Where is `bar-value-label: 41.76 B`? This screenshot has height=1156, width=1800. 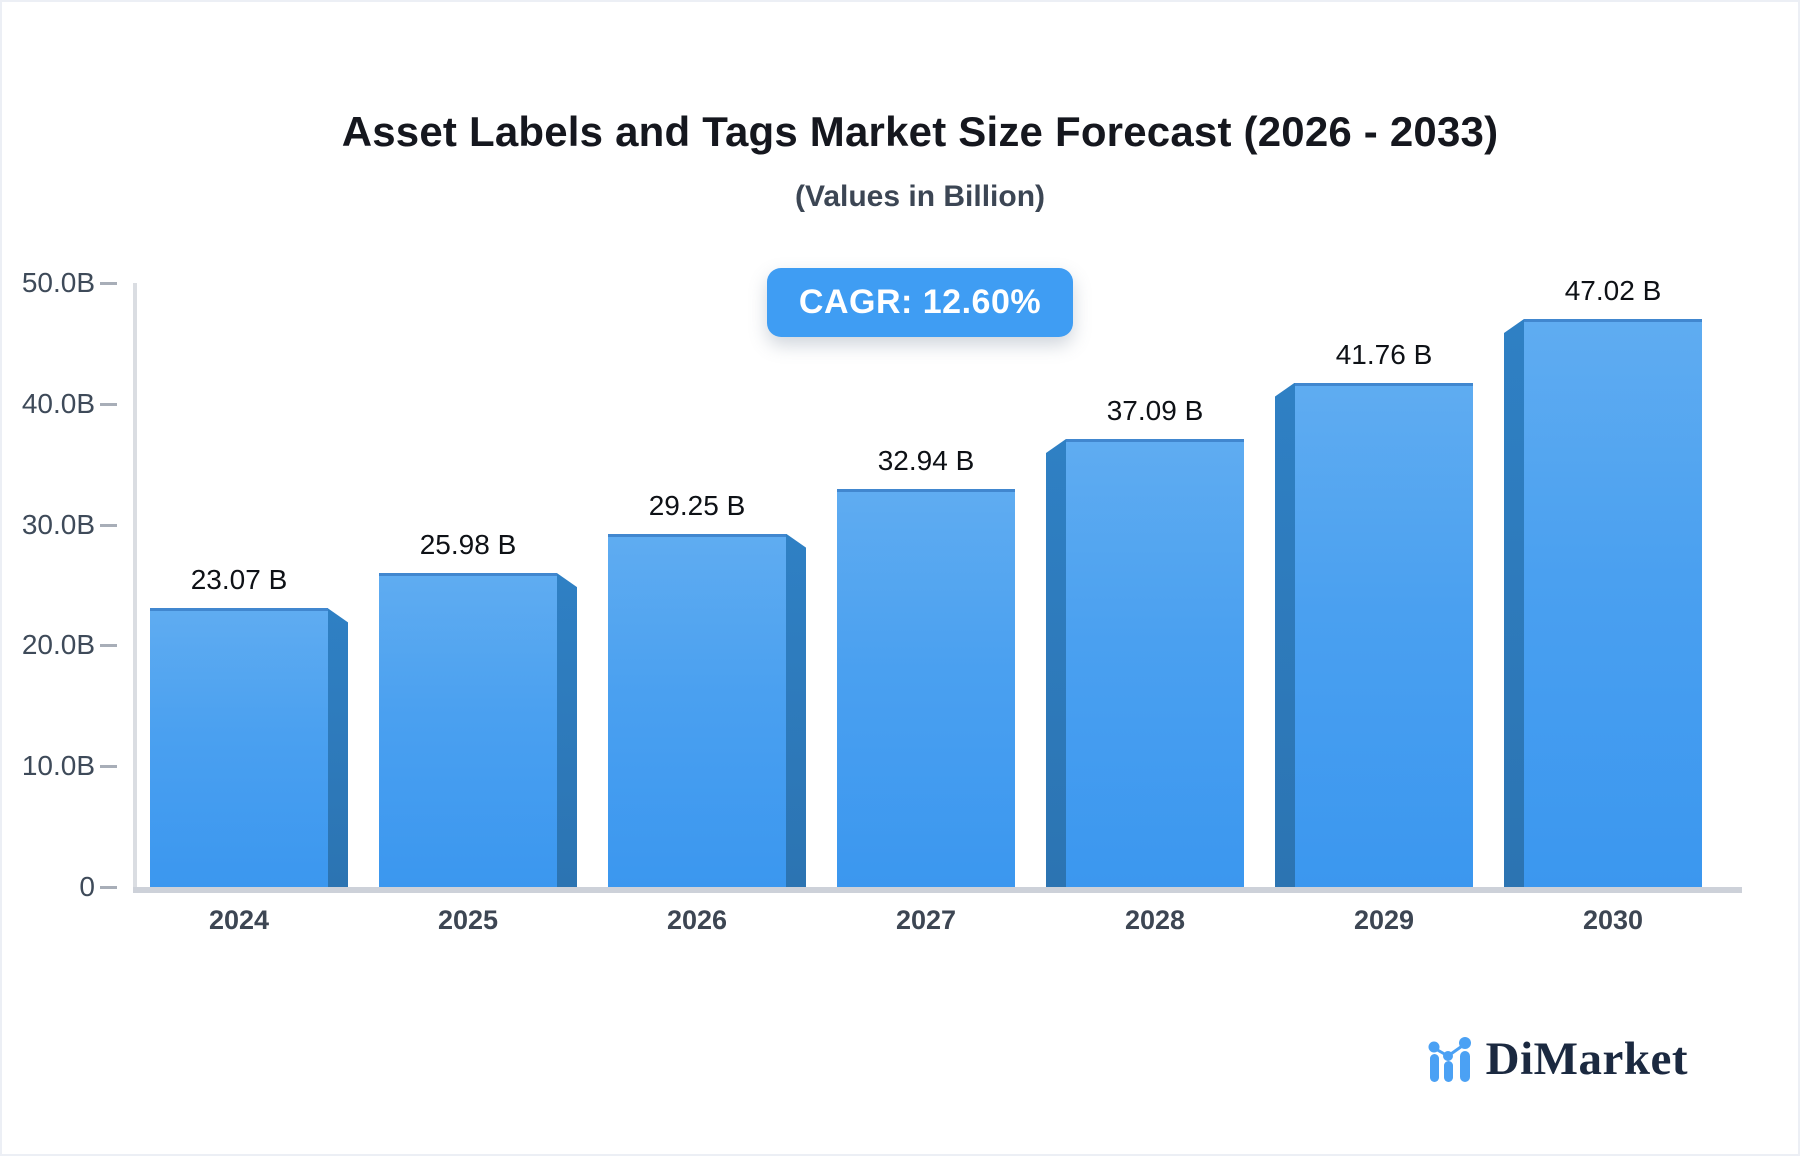
bar-value-label: 41.76 B is located at coordinates (1384, 354).